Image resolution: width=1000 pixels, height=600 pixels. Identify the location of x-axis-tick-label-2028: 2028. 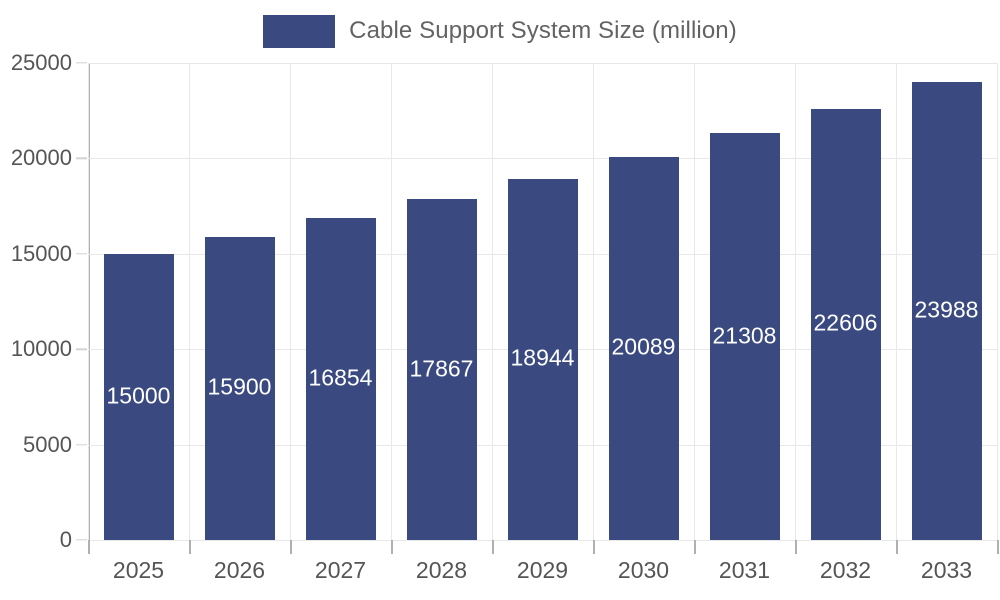
(441, 570).